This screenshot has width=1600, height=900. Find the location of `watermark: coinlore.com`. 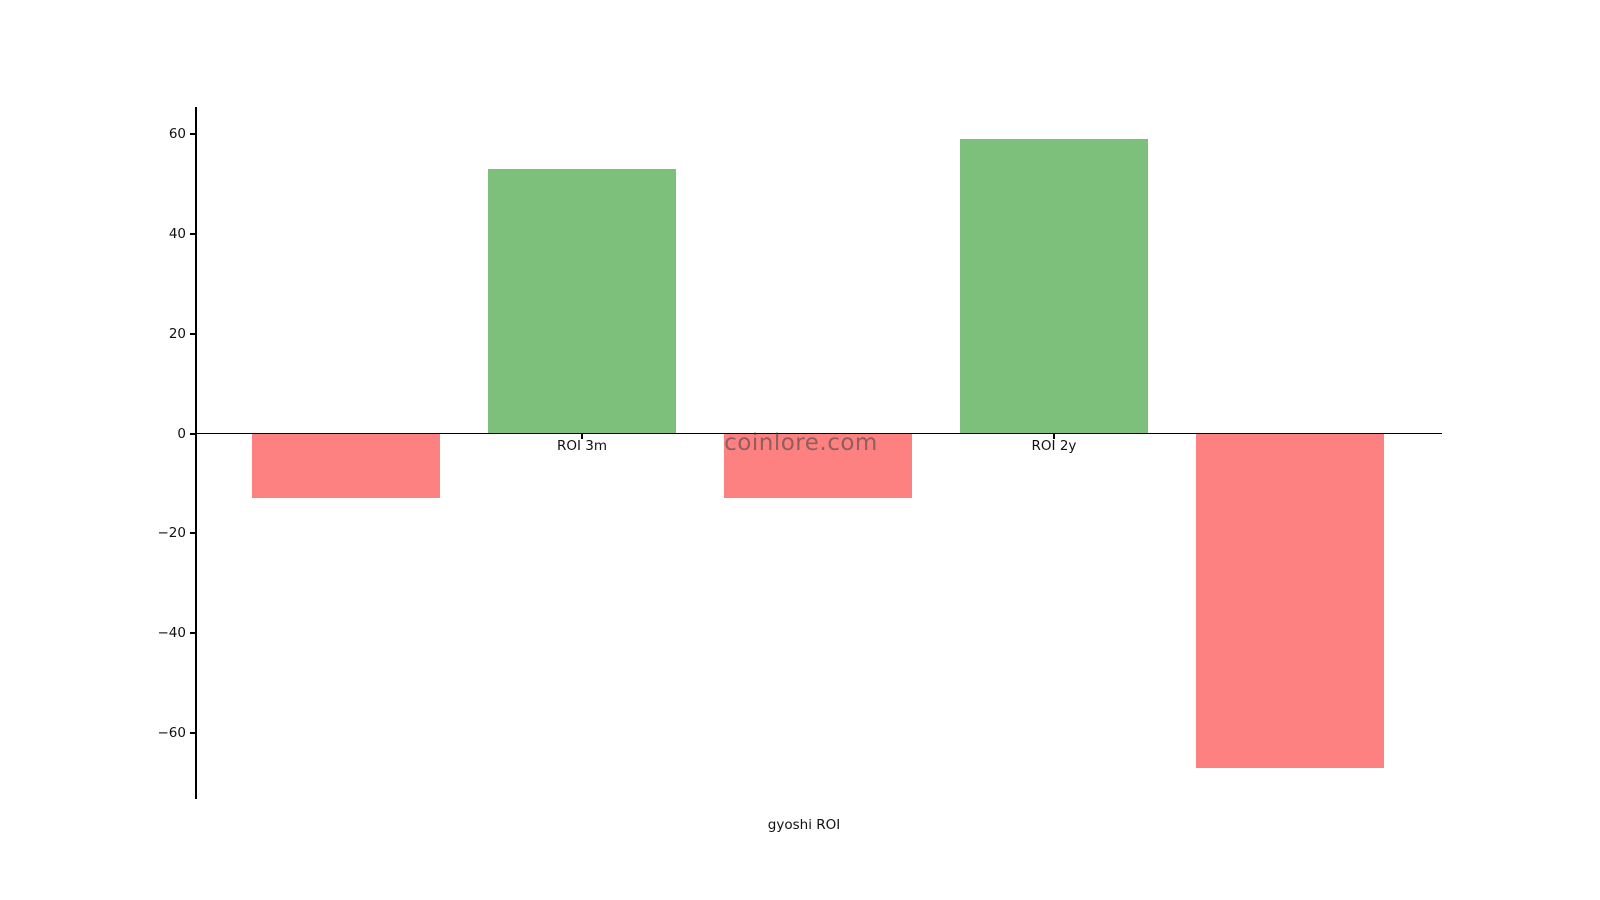

watermark: coinlore.com is located at coordinates (801, 443).